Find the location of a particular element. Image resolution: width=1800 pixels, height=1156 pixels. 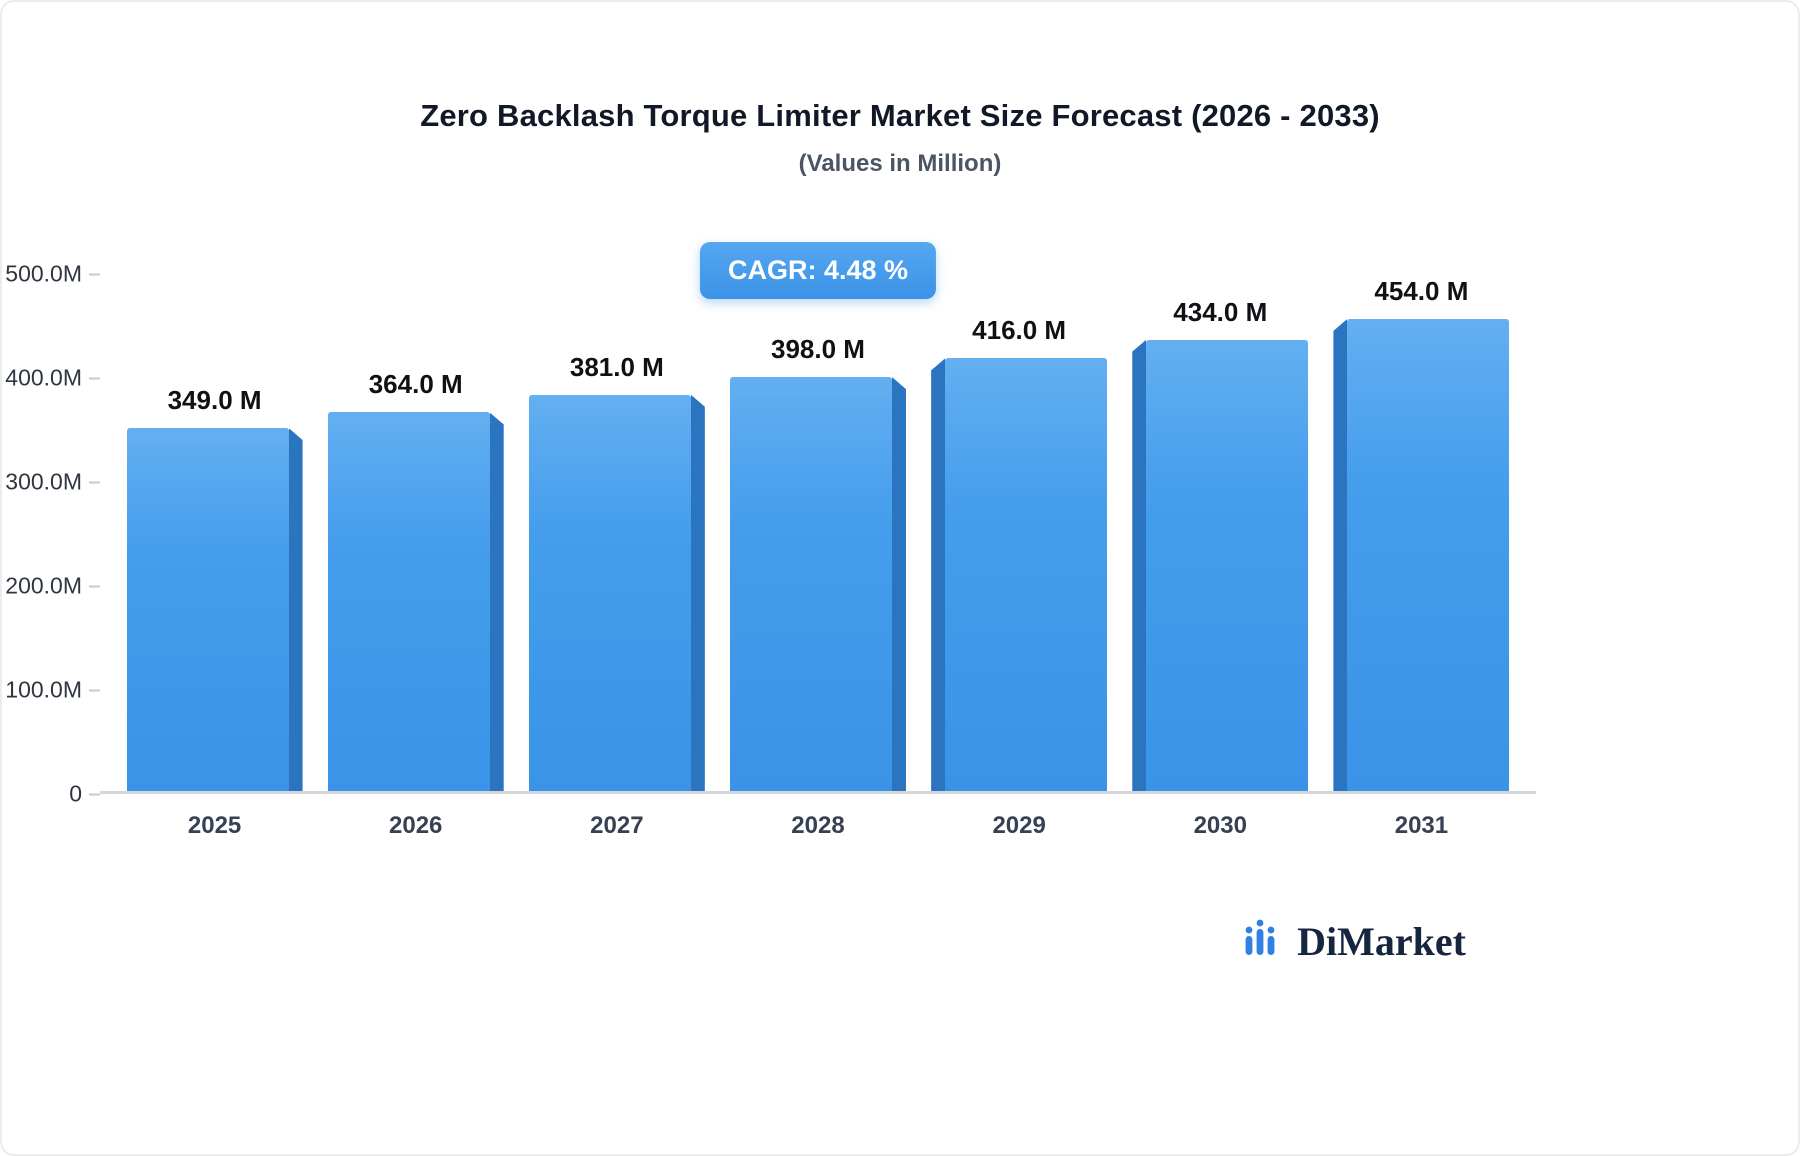

cagr-badge: CAGR: 4.48 % is located at coordinates (818, 270).